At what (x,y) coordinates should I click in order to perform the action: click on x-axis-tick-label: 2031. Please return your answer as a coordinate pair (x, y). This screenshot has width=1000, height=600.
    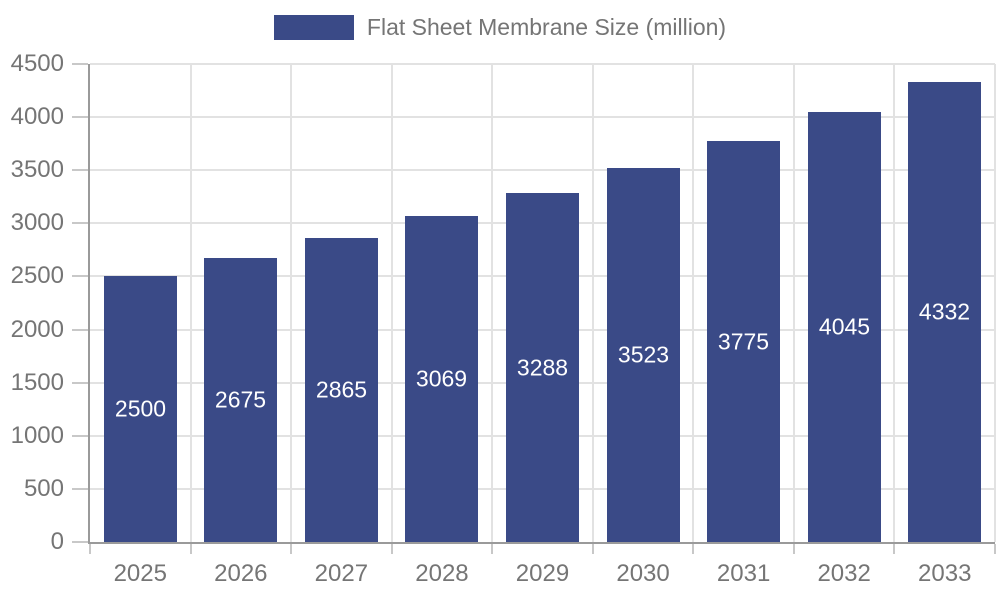
    Looking at the image, I should click on (743, 573).